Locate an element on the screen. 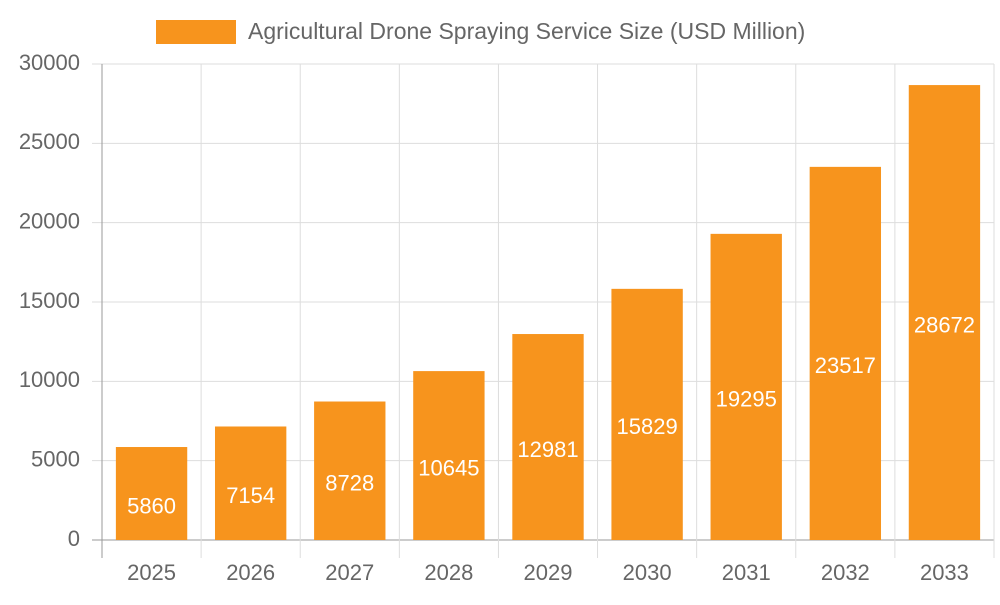 The image size is (1000, 605). data-label: 28672 is located at coordinates (944, 324).